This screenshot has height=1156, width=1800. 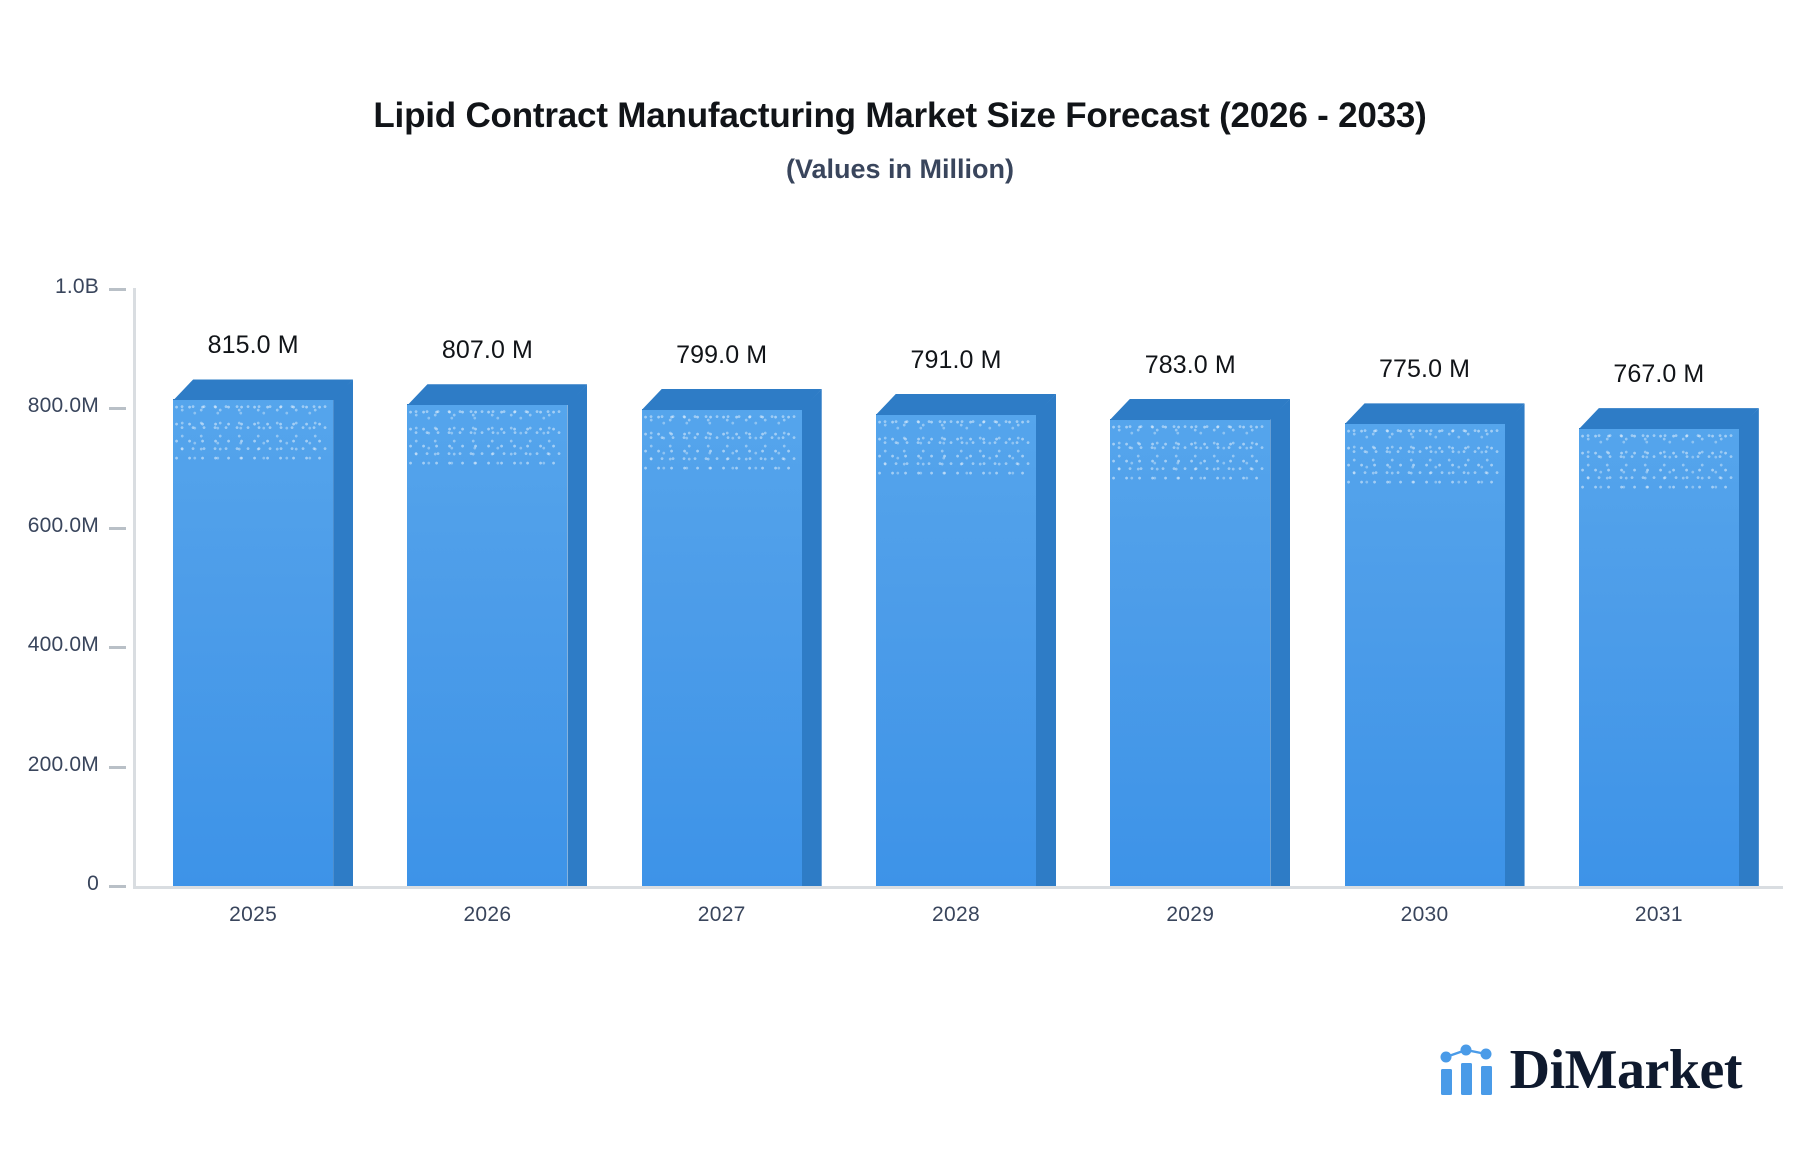 What do you see at coordinates (1658, 914) in the screenshot?
I see `x-tick-label: 2031` at bounding box center [1658, 914].